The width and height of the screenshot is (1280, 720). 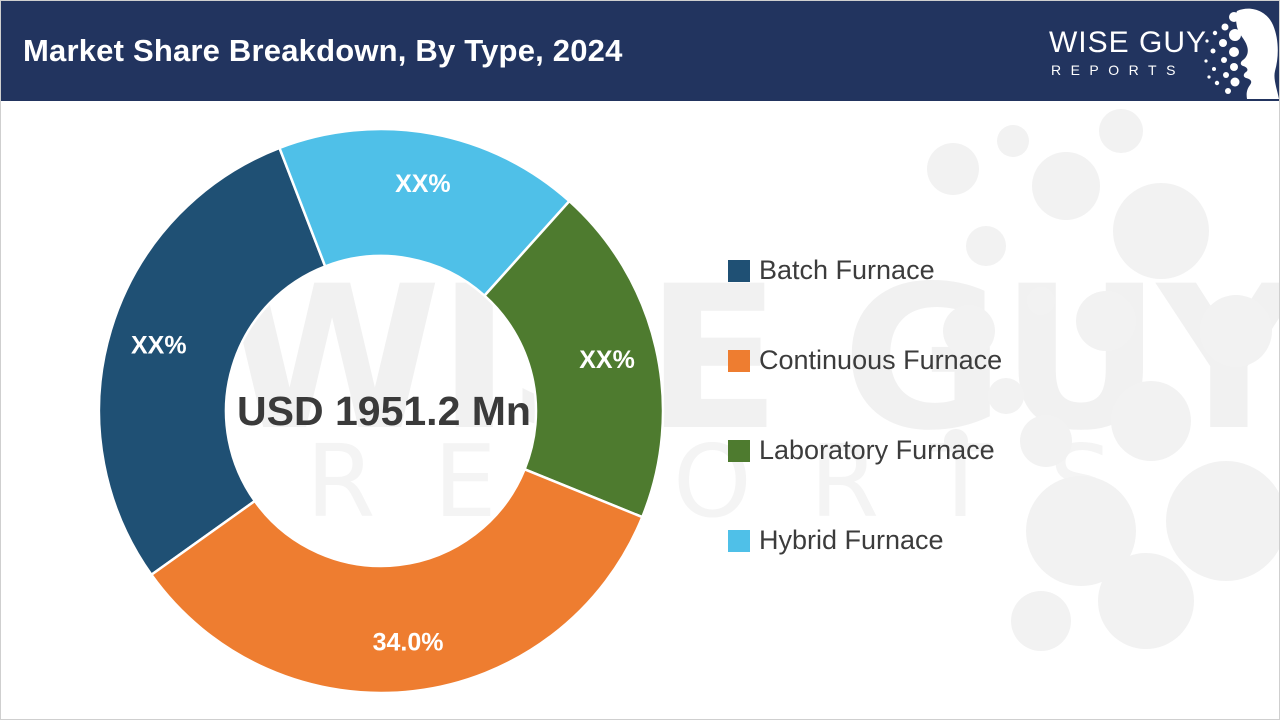 What do you see at coordinates (607, 360) in the screenshot?
I see `slice-value-label-laboratory-furnace: XX%` at bounding box center [607, 360].